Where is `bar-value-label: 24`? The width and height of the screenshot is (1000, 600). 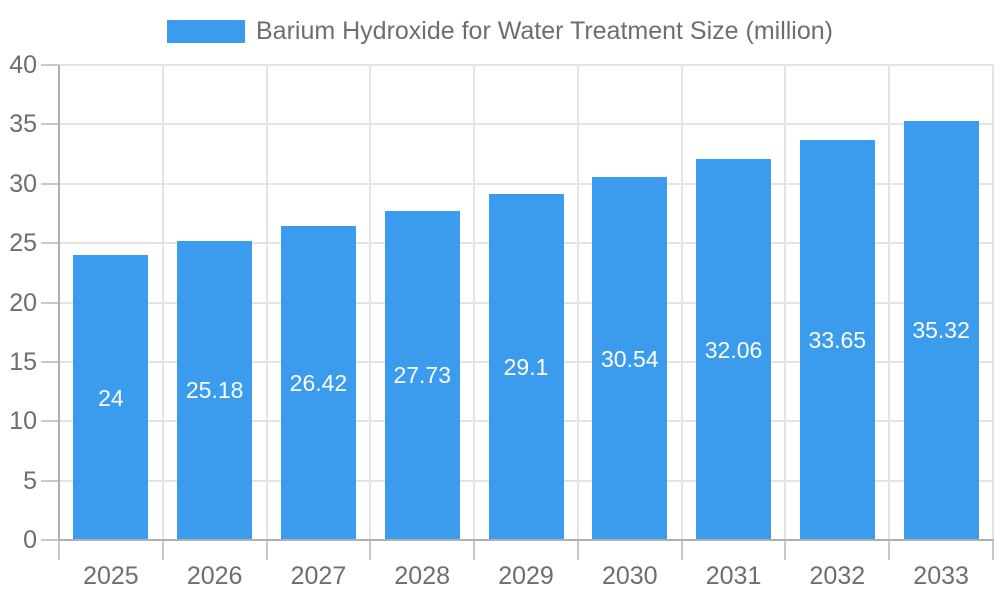 bar-value-label: 24 is located at coordinates (111, 397).